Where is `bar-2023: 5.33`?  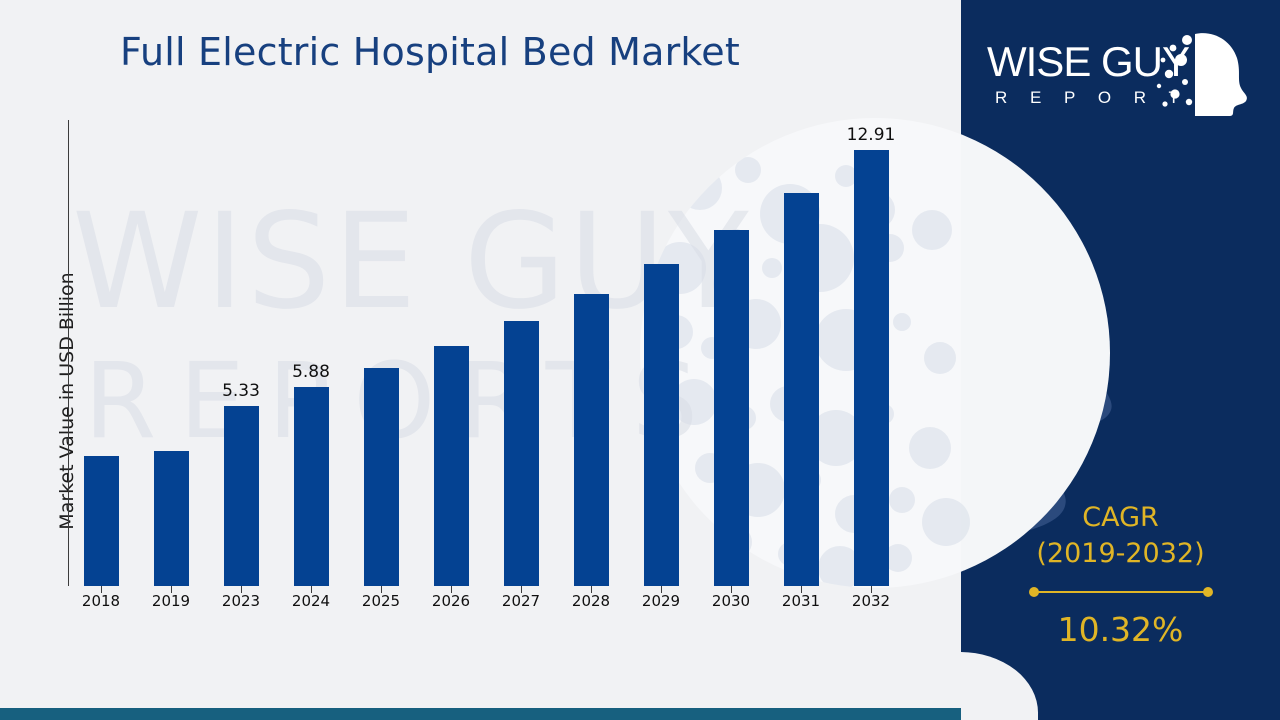
bar-2023: 5.33 is located at coordinates (241, 483).